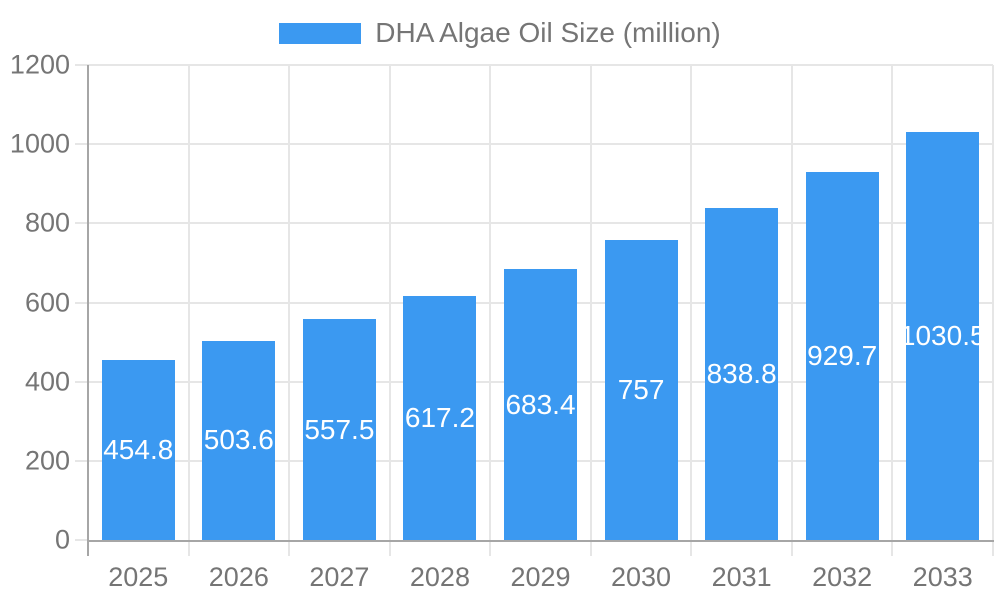  Describe the element at coordinates (339, 577) in the screenshot. I see `x-axis-tick-label: 2027` at that location.